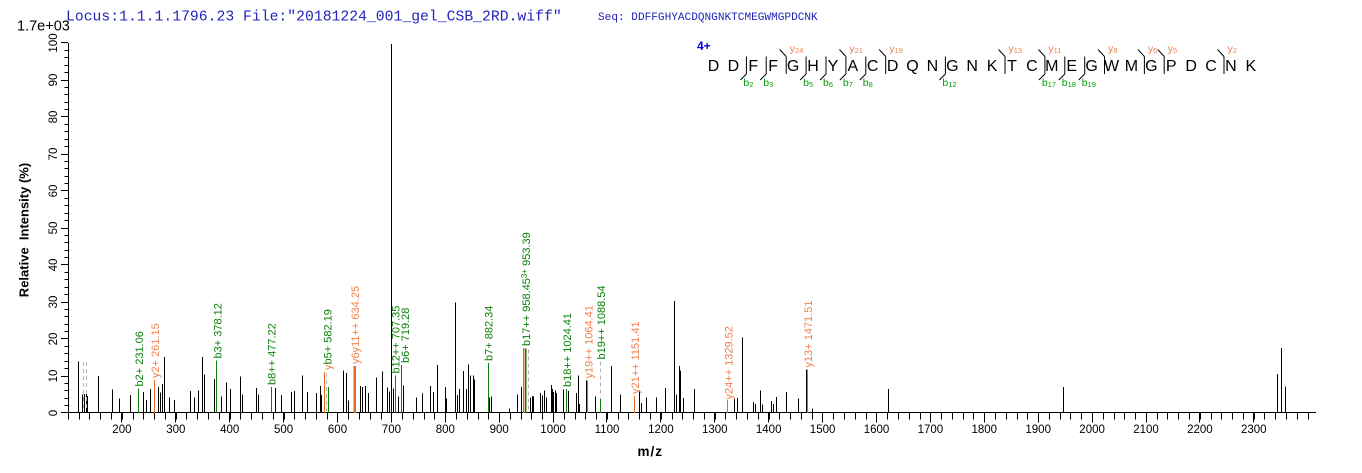  What do you see at coordinates (337, 430) in the screenshot?
I see `svg-text: 600` at bounding box center [337, 430].